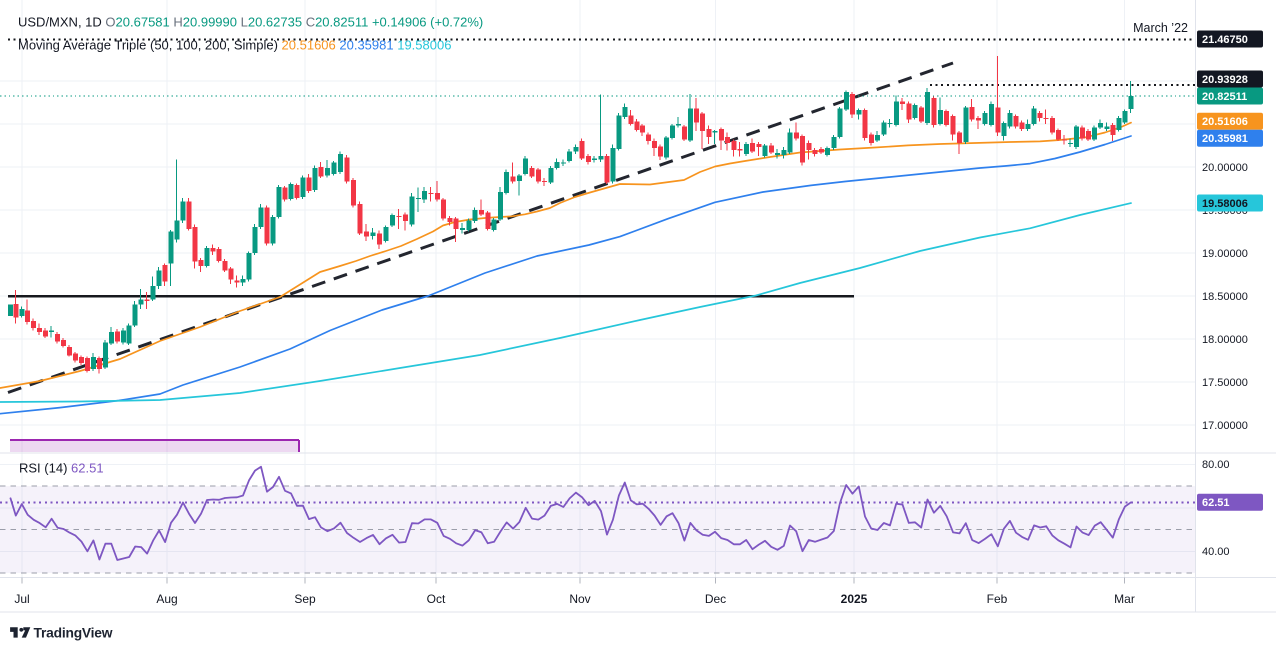  What do you see at coordinates (1225, 40) in the screenshot?
I see `svg-text: 21.46750` at bounding box center [1225, 40].